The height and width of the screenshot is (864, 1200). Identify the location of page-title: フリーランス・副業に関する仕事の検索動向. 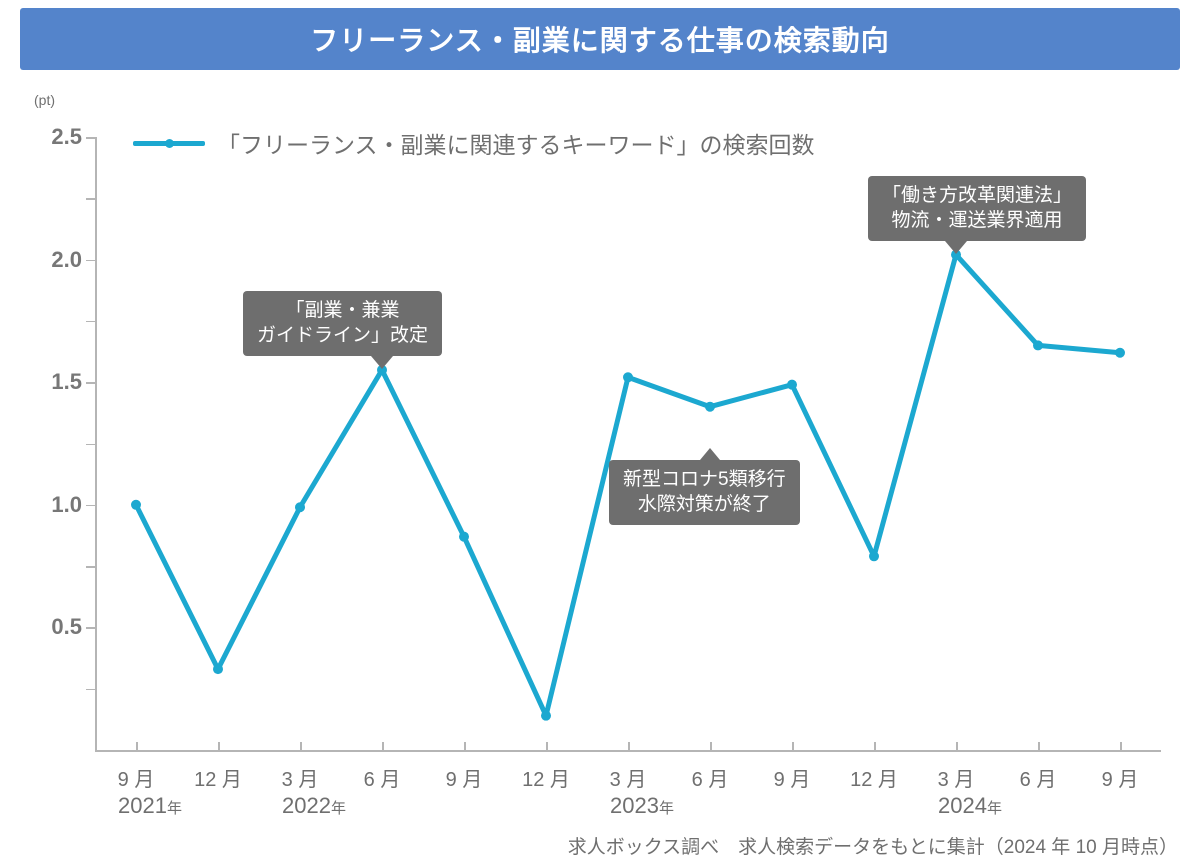
(600, 40).